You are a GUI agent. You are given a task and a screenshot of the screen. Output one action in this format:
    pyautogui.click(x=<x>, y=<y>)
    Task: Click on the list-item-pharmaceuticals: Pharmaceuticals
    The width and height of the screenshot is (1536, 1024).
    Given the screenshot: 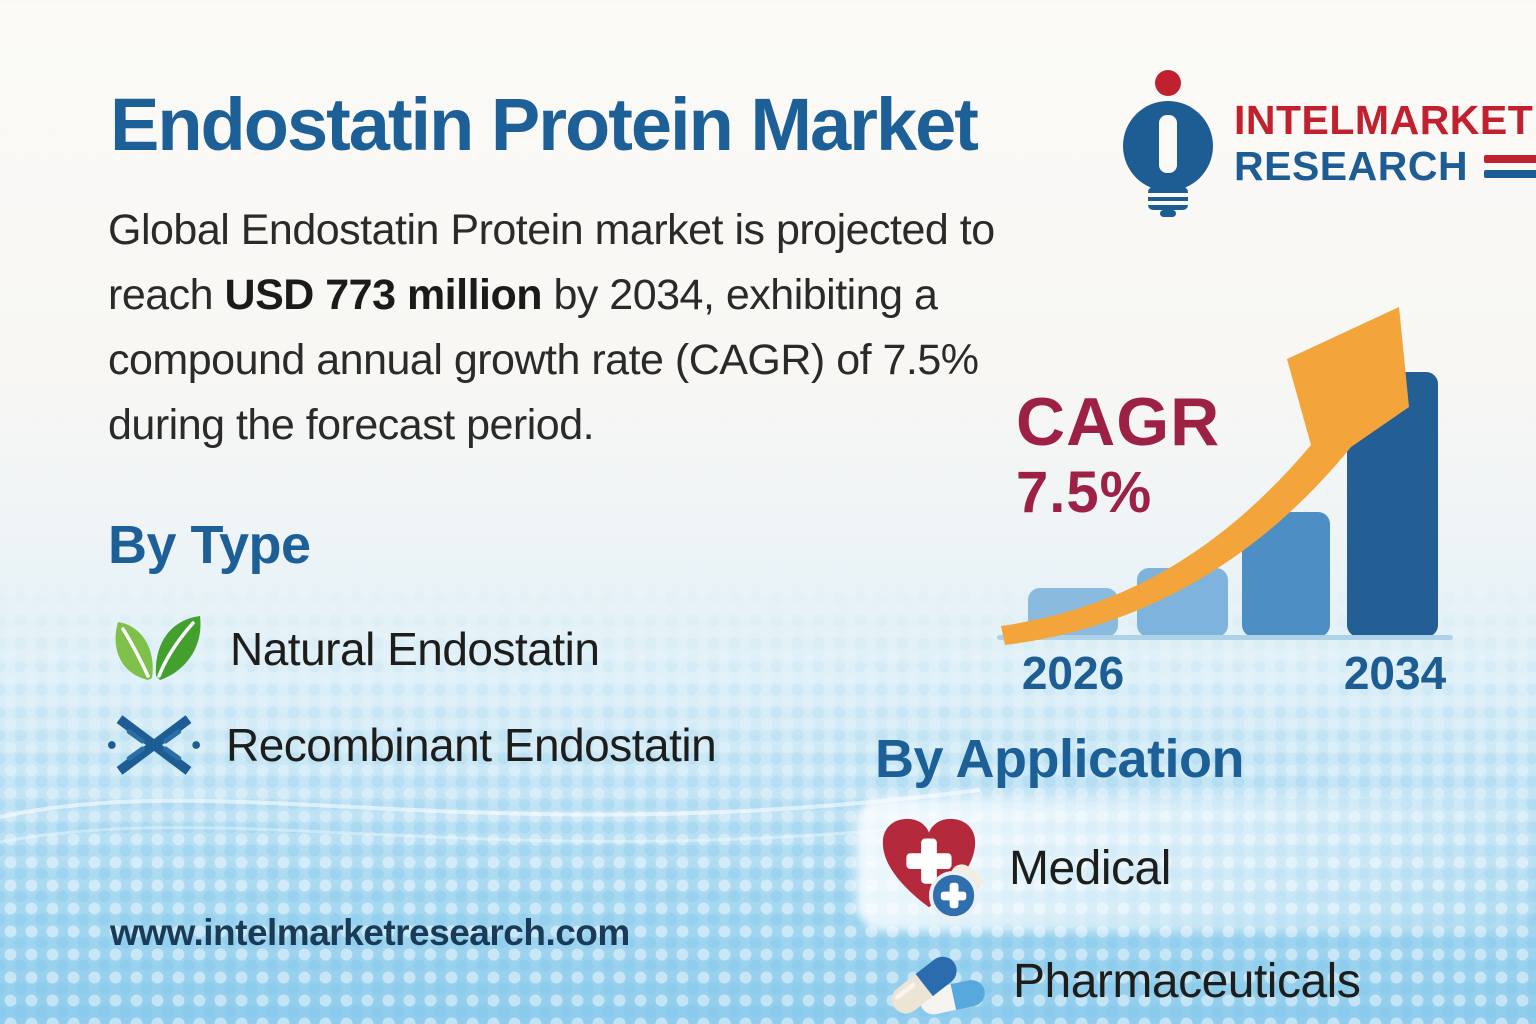 What is the action you would take?
    pyautogui.click(x=1118, y=981)
    